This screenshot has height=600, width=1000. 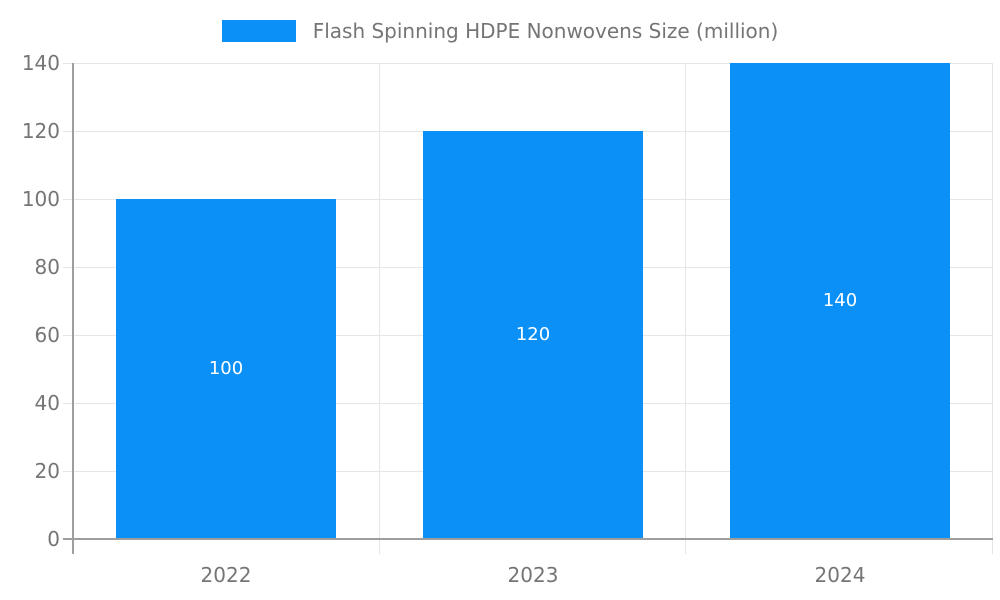 I want to click on y-axis-tick-label: 0, so click(x=53, y=539).